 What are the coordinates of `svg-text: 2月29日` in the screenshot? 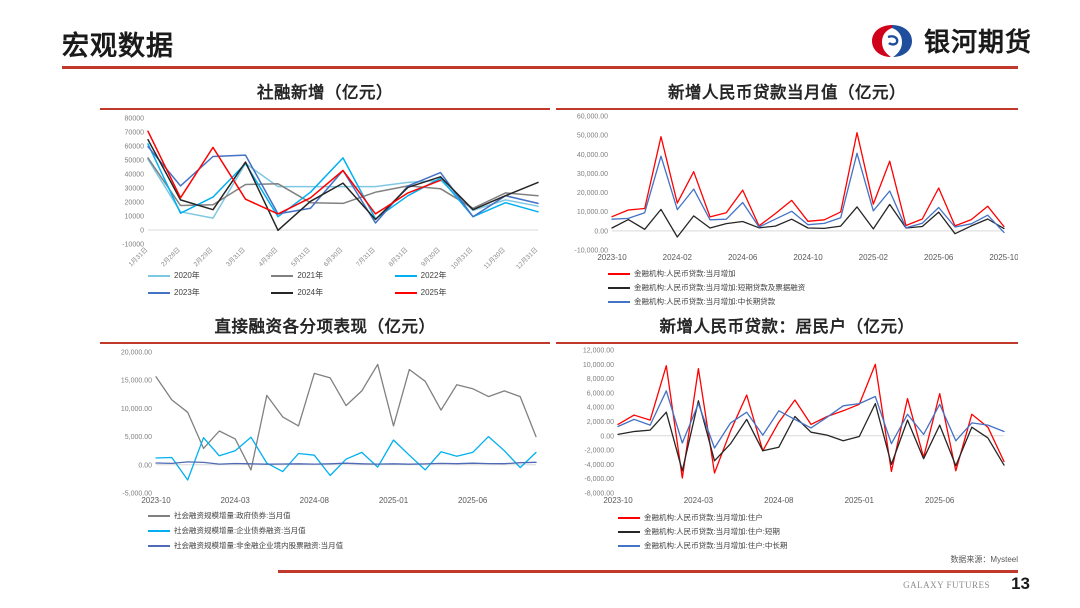 It's located at (203, 257).